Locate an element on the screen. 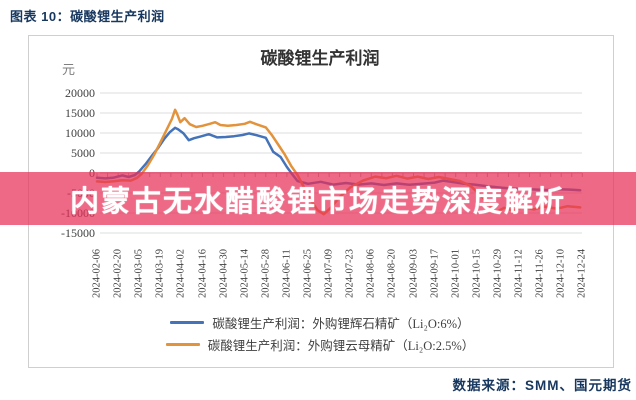 This screenshot has width=636, height=400. y-tick-label: 5000 is located at coordinates (83, 153).